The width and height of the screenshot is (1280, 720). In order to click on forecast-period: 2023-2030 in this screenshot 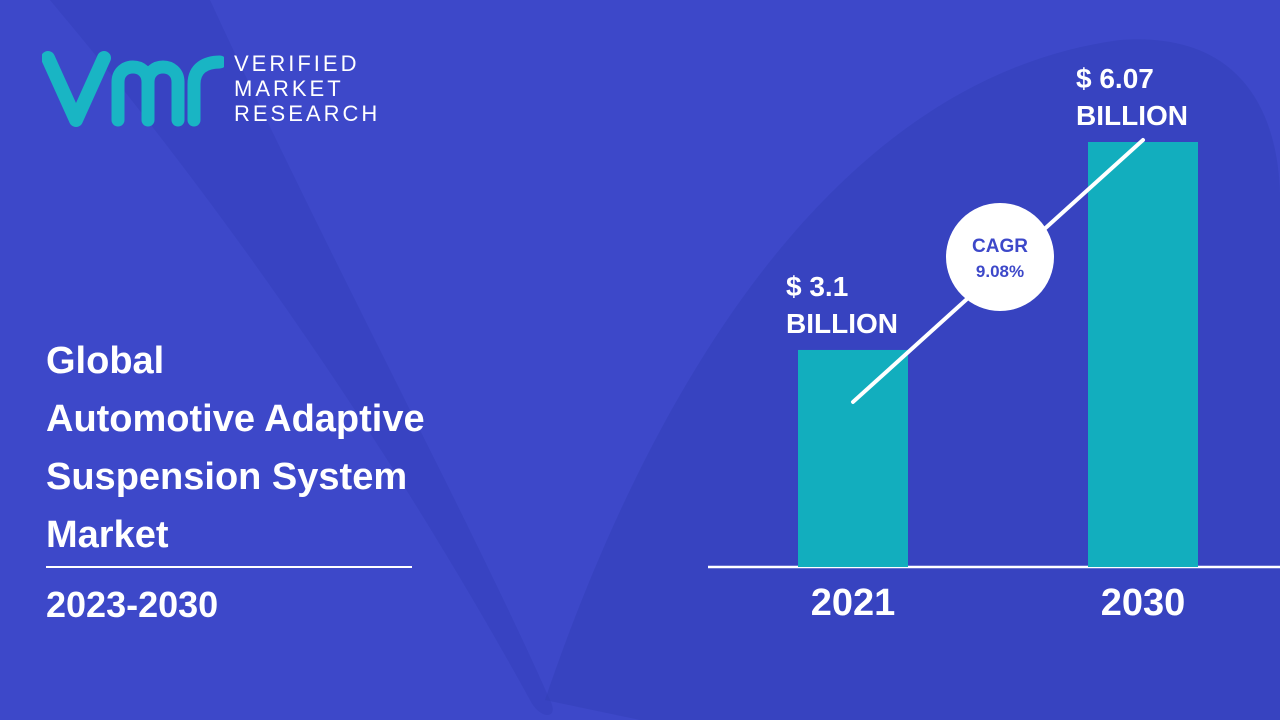, I will do `click(132, 604)`.